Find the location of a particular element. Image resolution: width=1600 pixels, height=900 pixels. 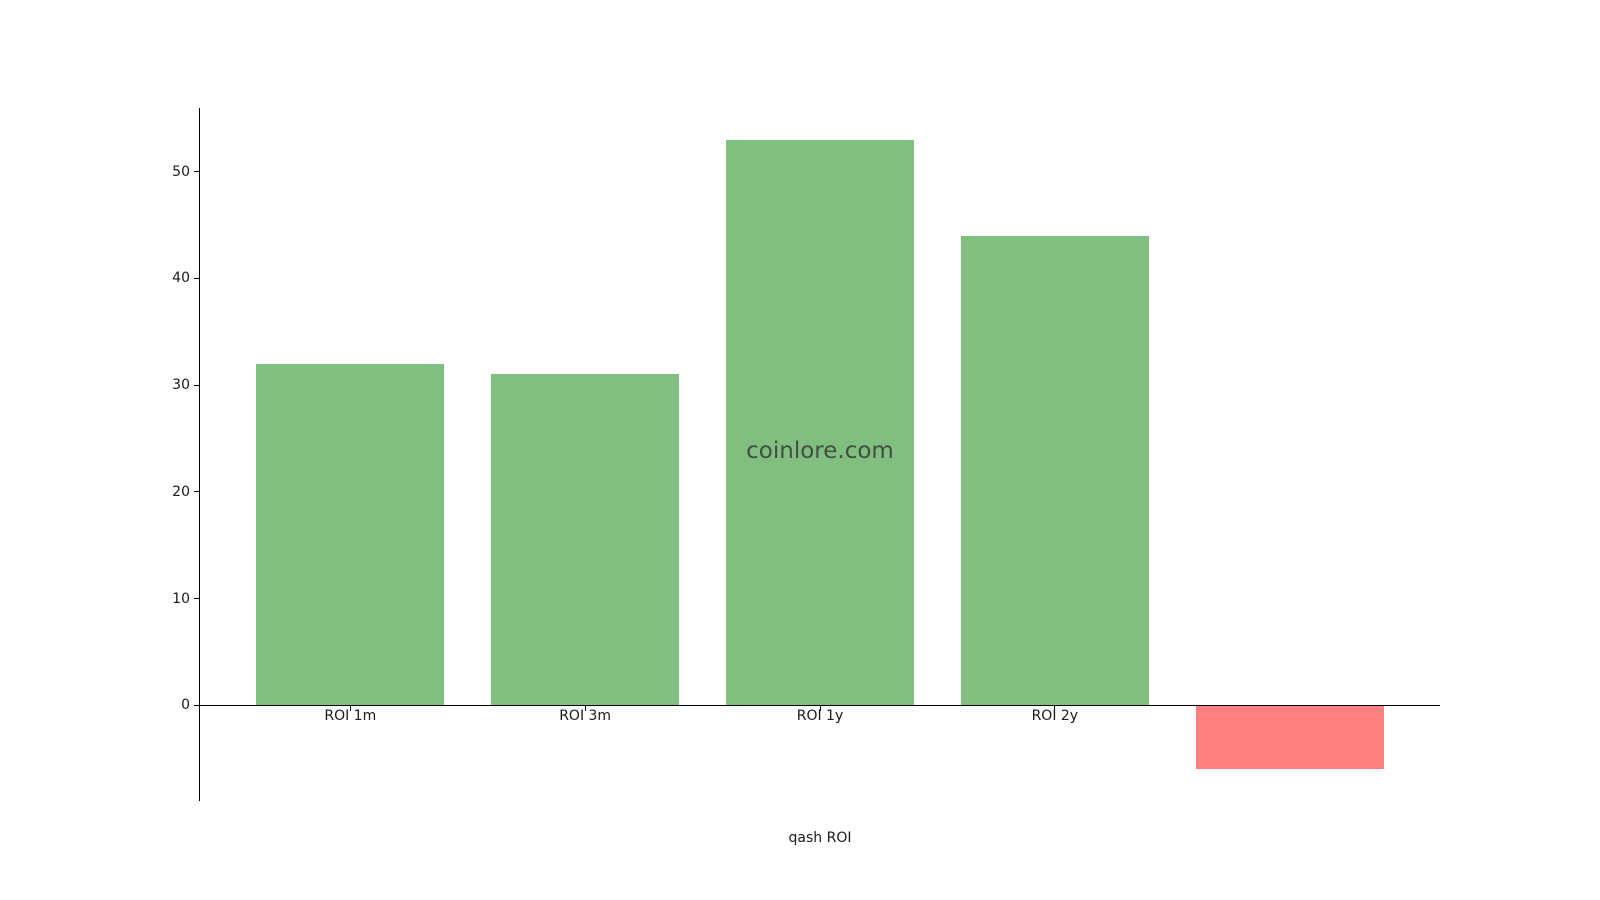

bar-roi-2y is located at coordinates (1054, 470).